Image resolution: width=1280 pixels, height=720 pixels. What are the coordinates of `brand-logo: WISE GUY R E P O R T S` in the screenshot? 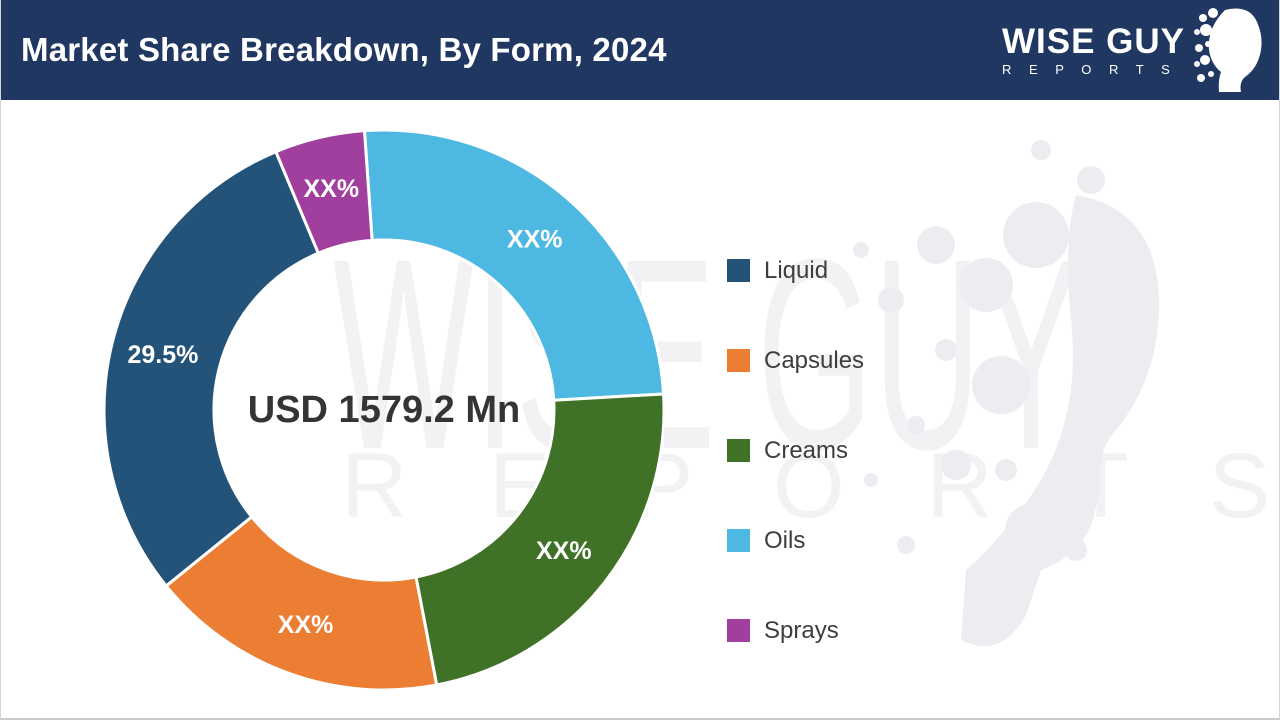 It's located at (1133, 50).